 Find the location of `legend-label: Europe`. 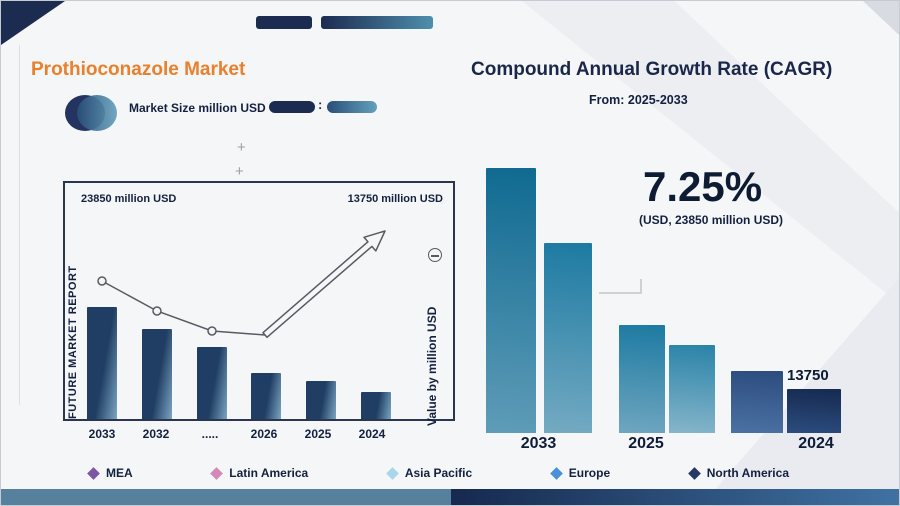

legend-label: Europe is located at coordinates (589, 473).